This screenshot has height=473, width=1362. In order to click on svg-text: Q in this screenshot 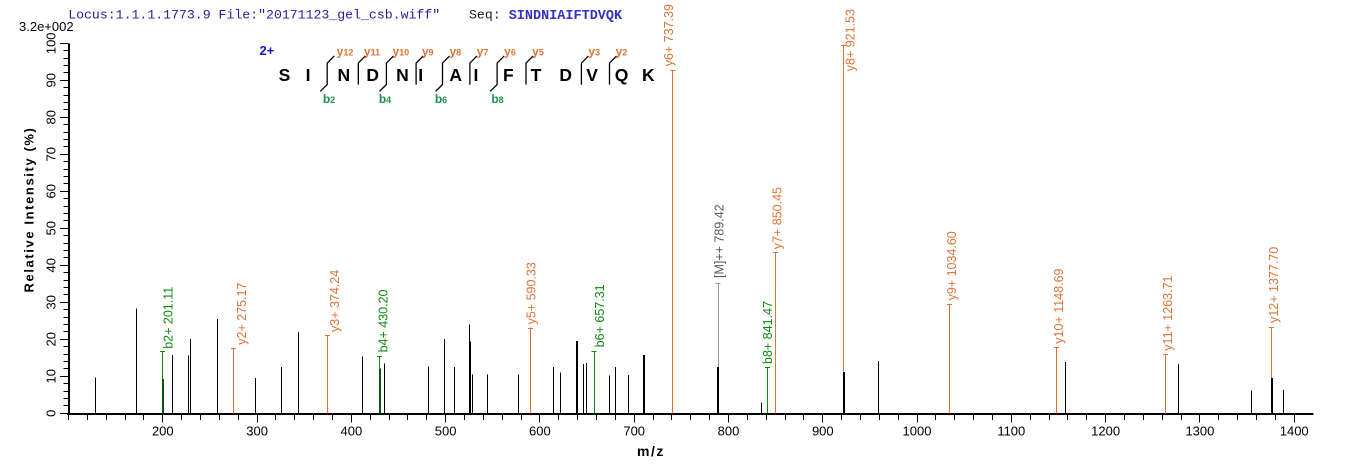, I will do `click(622, 75)`.